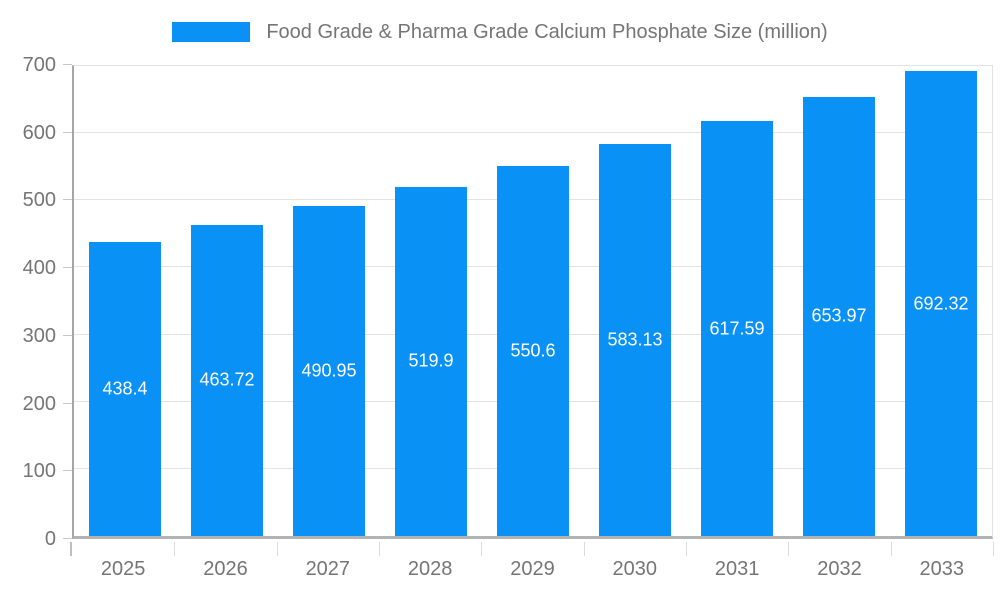  Describe the element at coordinates (39, 471) in the screenshot. I see `y-tick-label: 100` at that location.